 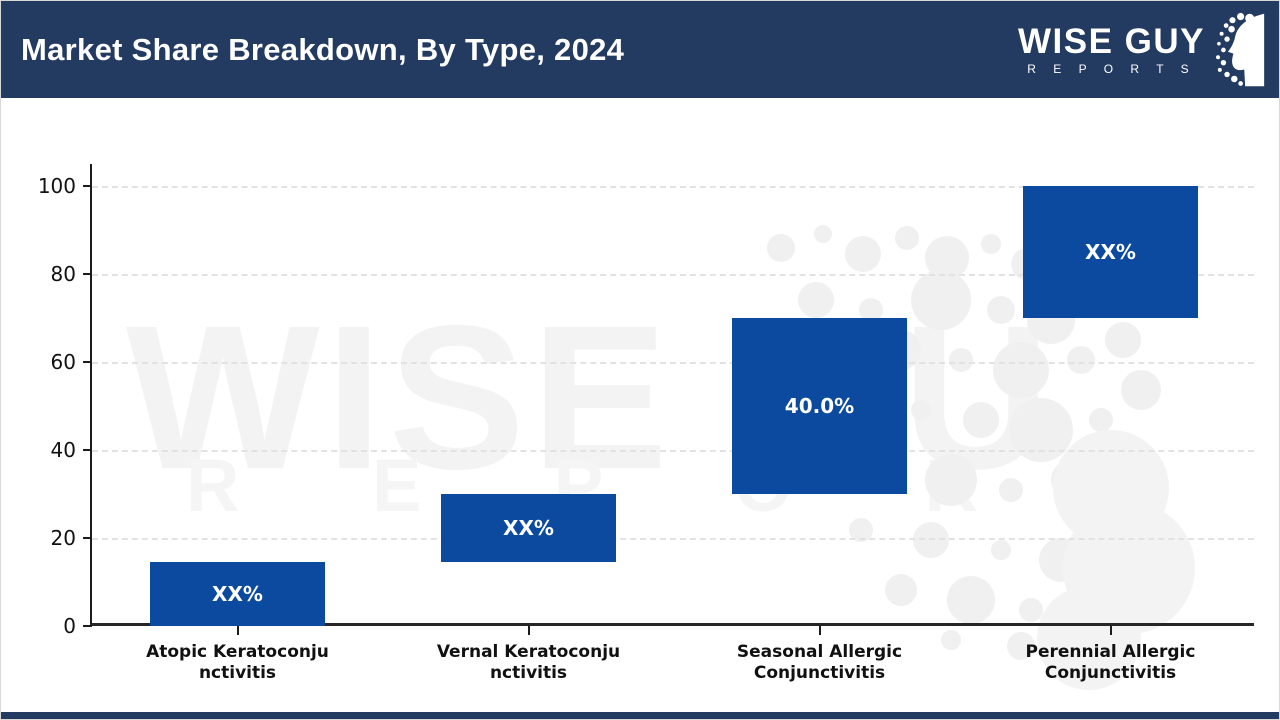 What do you see at coordinates (63, 362) in the screenshot?
I see `y-tick-label: 60` at bounding box center [63, 362].